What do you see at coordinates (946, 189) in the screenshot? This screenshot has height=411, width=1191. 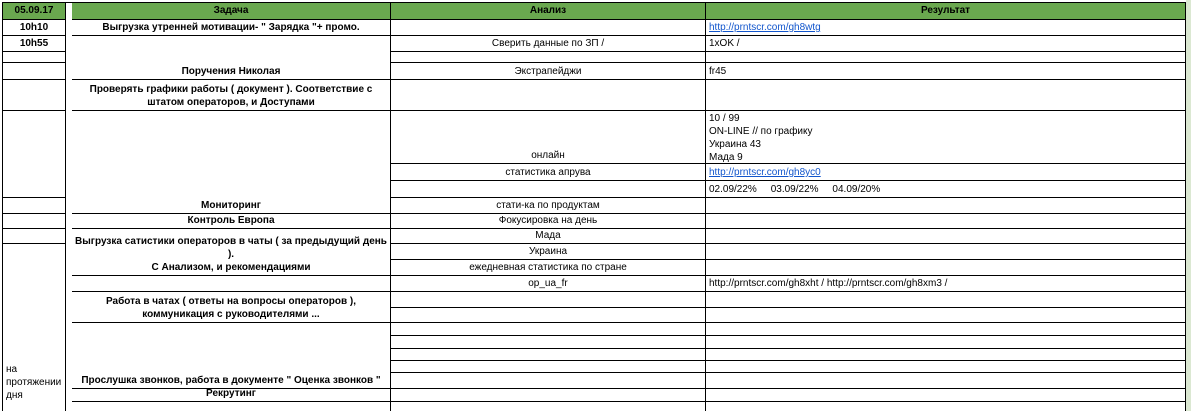 I see `result-approval-percentages: 02.09/22% 03.09/22% 04.09/20%` at bounding box center [946, 189].